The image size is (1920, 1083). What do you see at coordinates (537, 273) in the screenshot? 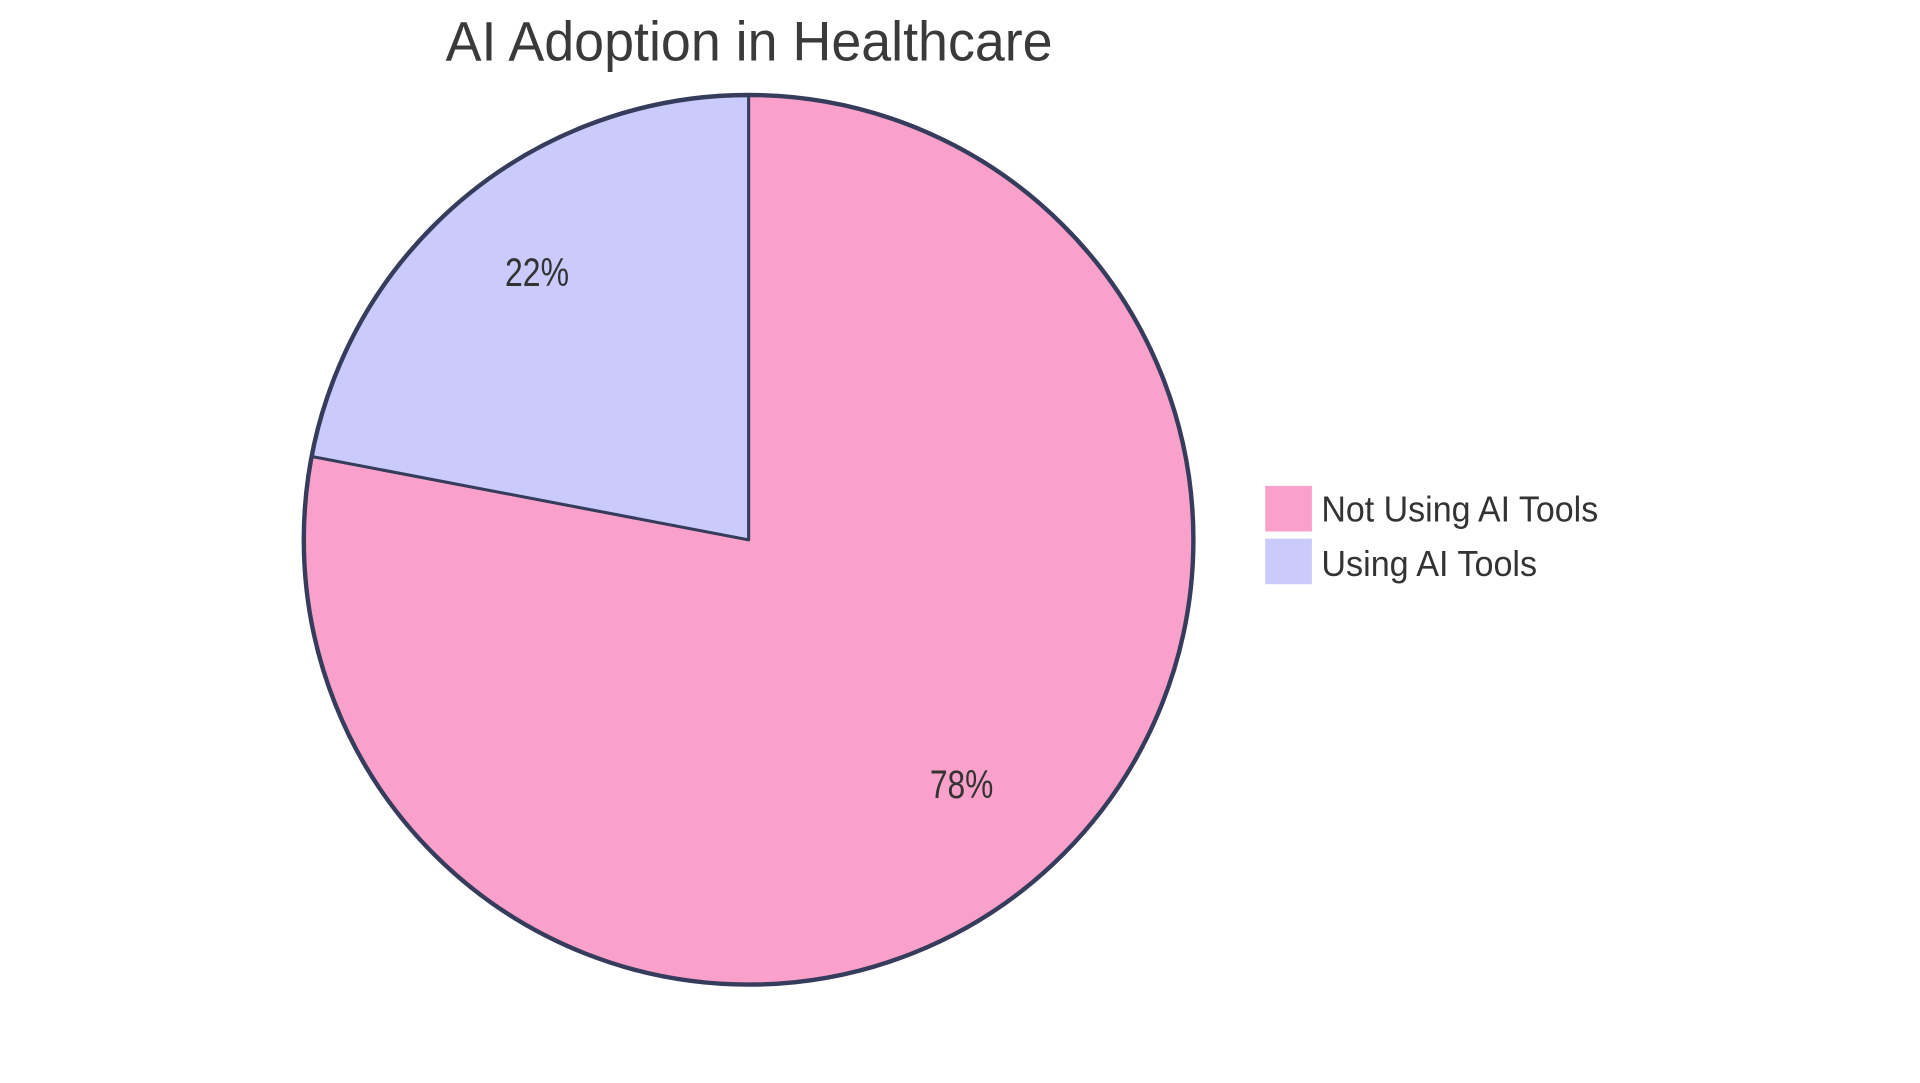
I see `svg-text: 22%` at bounding box center [537, 273].